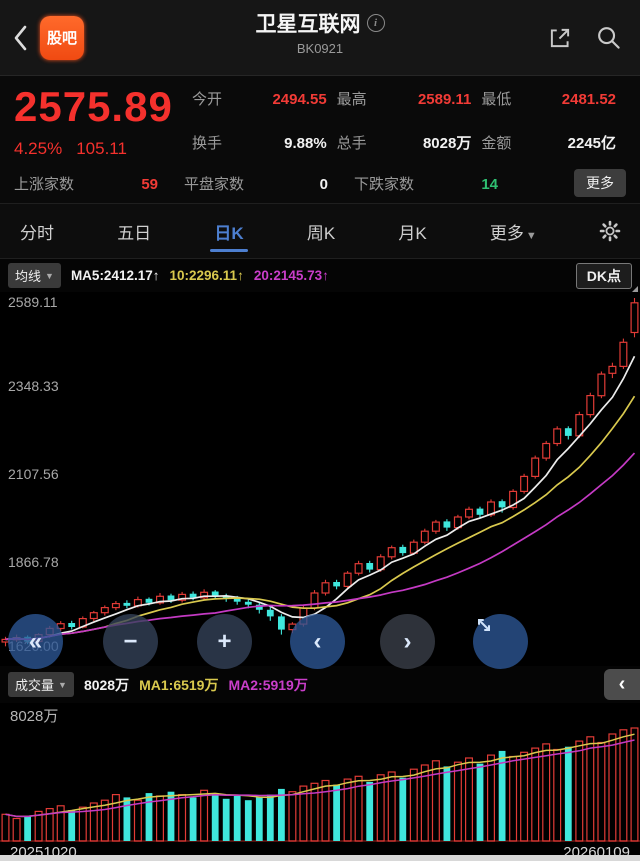 The width and height of the screenshot is (640, 861). What do you see at coordinates (268, 684) in the screenshot?
I see `volume-ma2-value: MA2:5919万` at bounding box center [268, 684].